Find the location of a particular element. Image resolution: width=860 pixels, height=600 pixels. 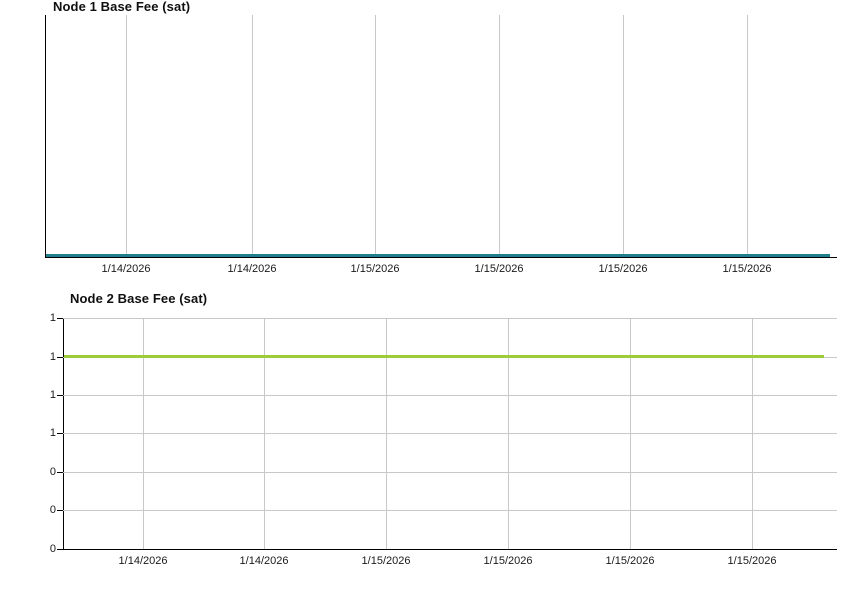

series-line-node-1-base-fee is located at coordinates (438, 255).